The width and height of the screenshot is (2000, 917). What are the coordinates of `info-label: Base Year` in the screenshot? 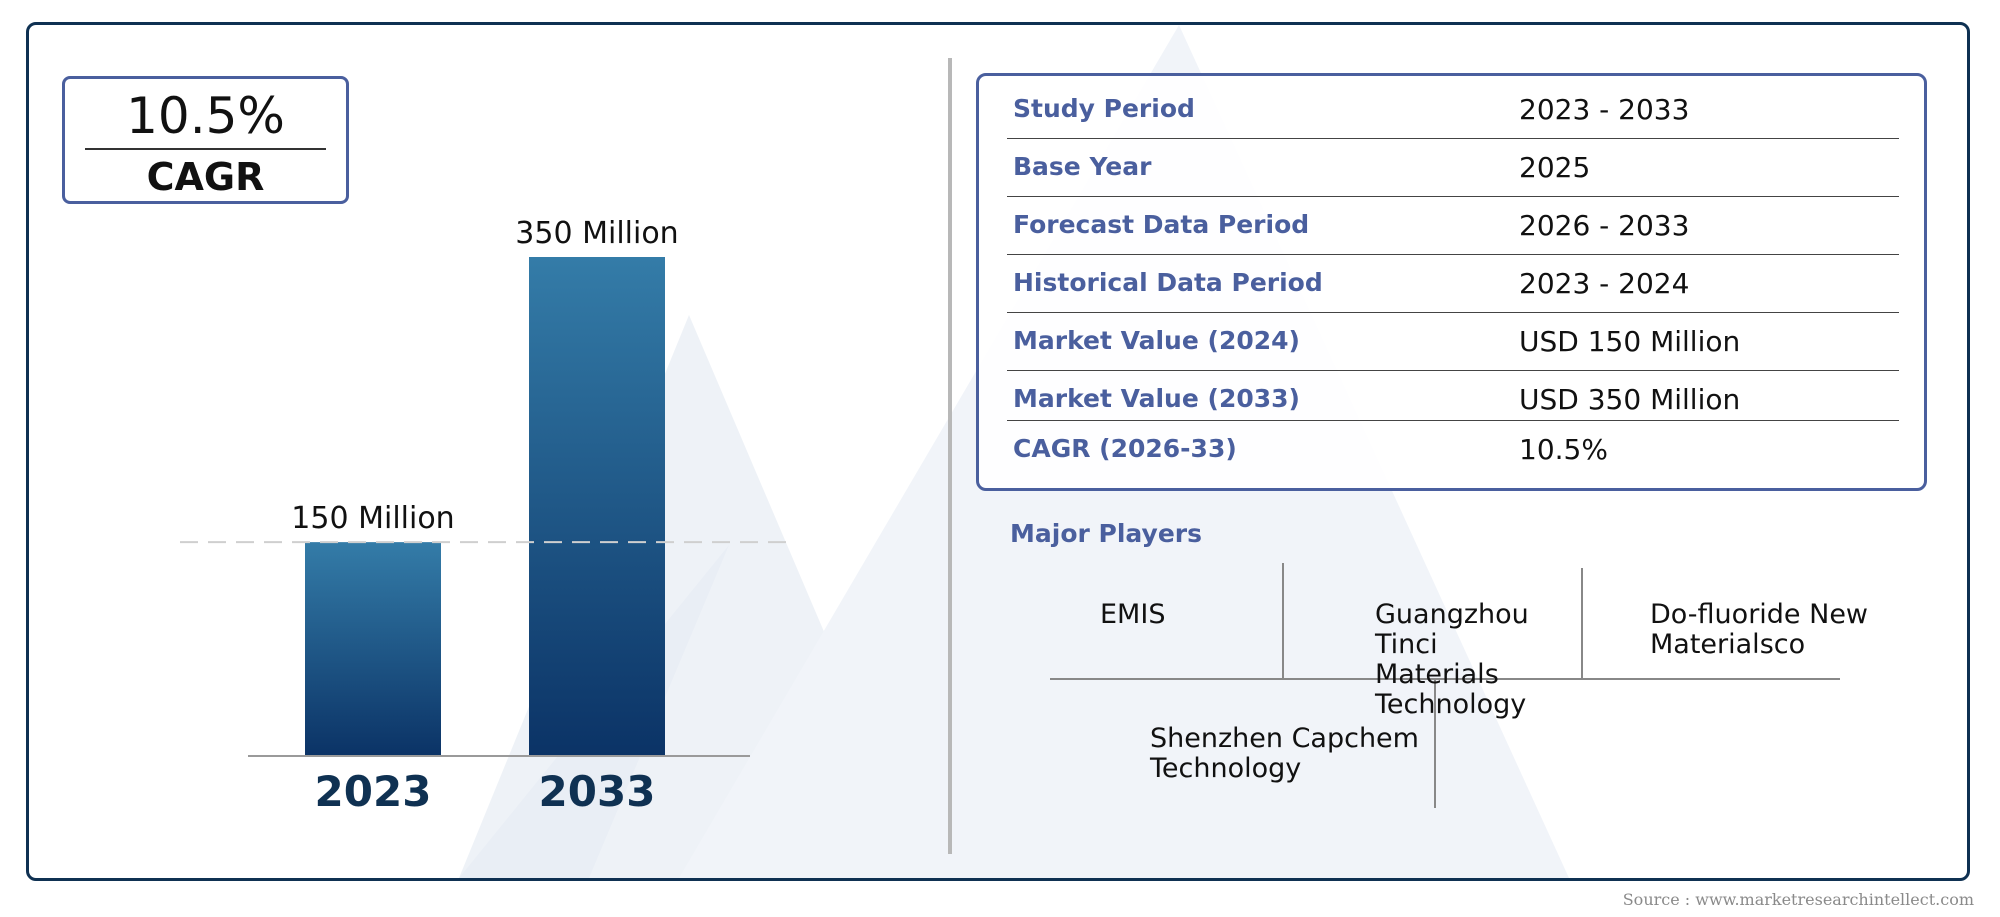 It's located at (1082, 166).